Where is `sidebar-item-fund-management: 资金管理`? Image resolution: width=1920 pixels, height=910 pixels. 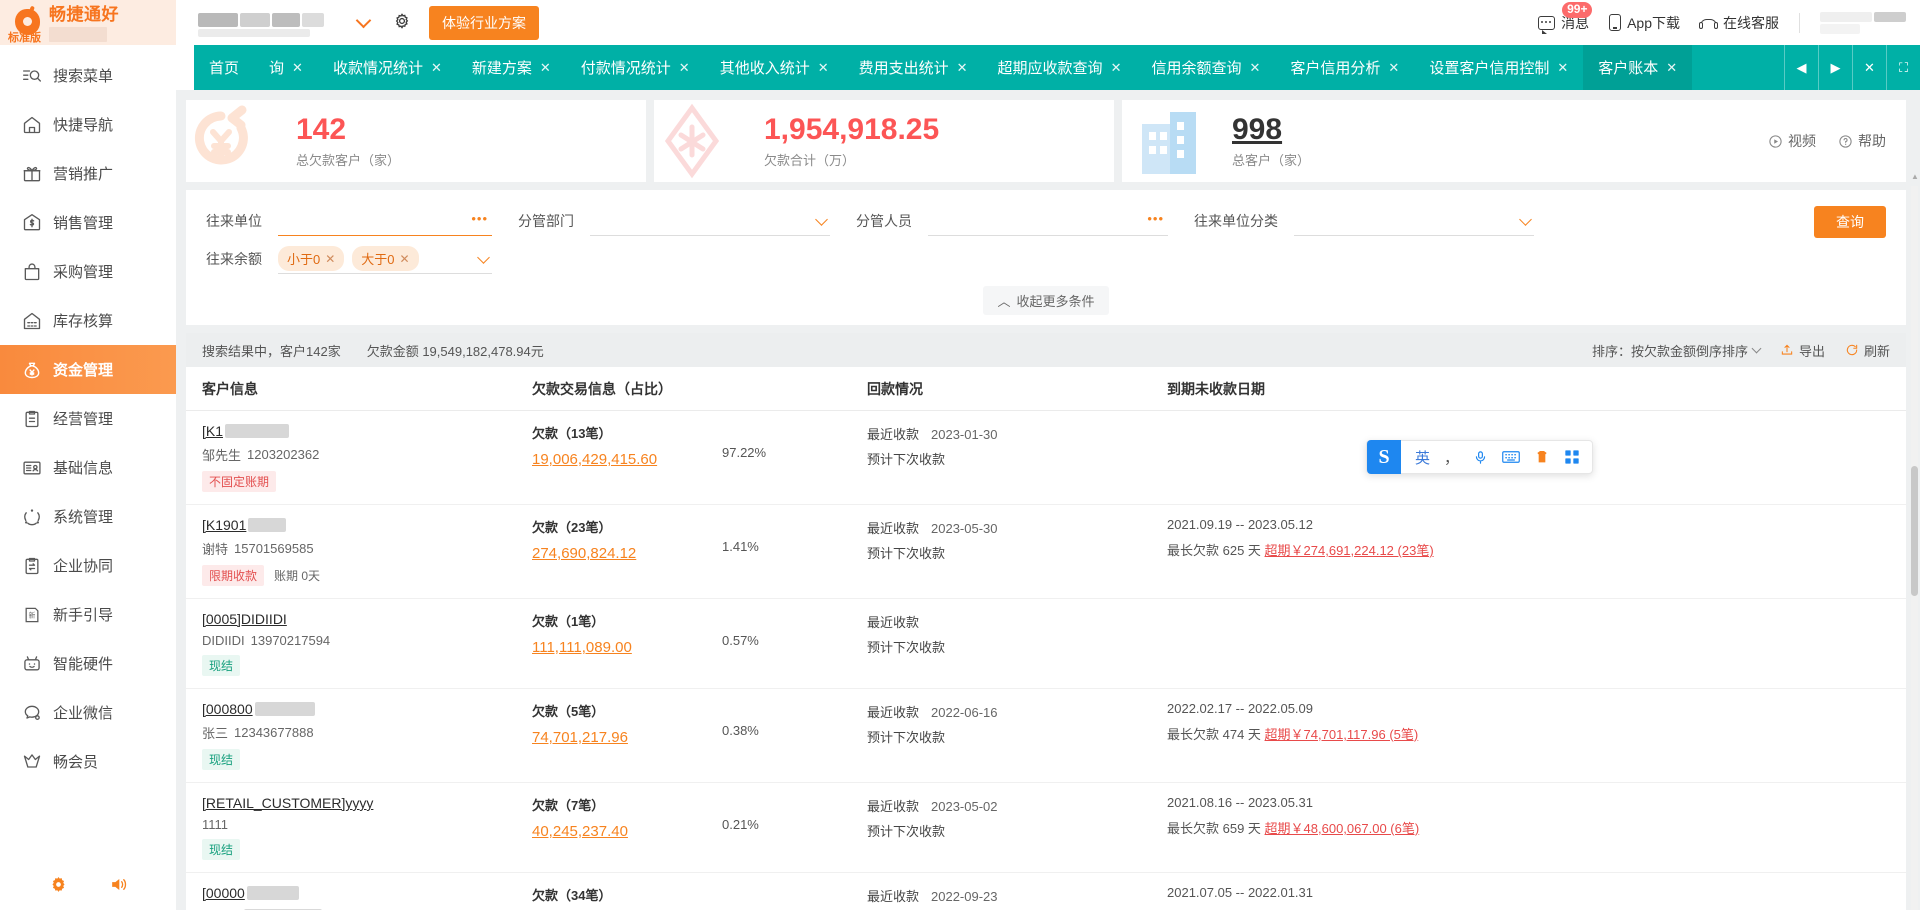
sidebar-item-fund-management: 资金管理 is located at coordinates (88, 369).